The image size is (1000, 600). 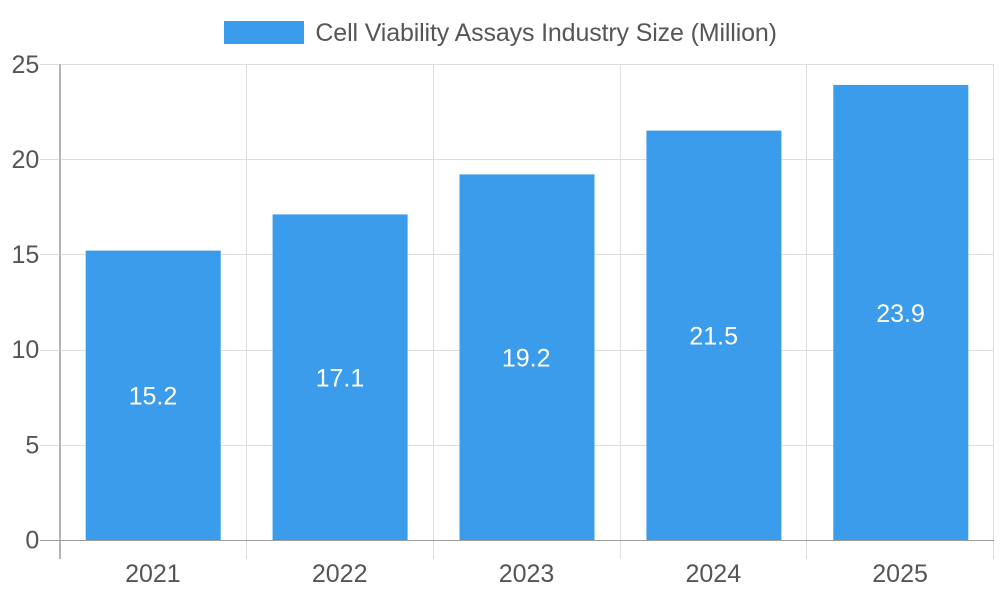 What do you see at coordinates (526, 359) in the screenshot?
I see `svg-text: 19.2` at bounding box center [526, 359].